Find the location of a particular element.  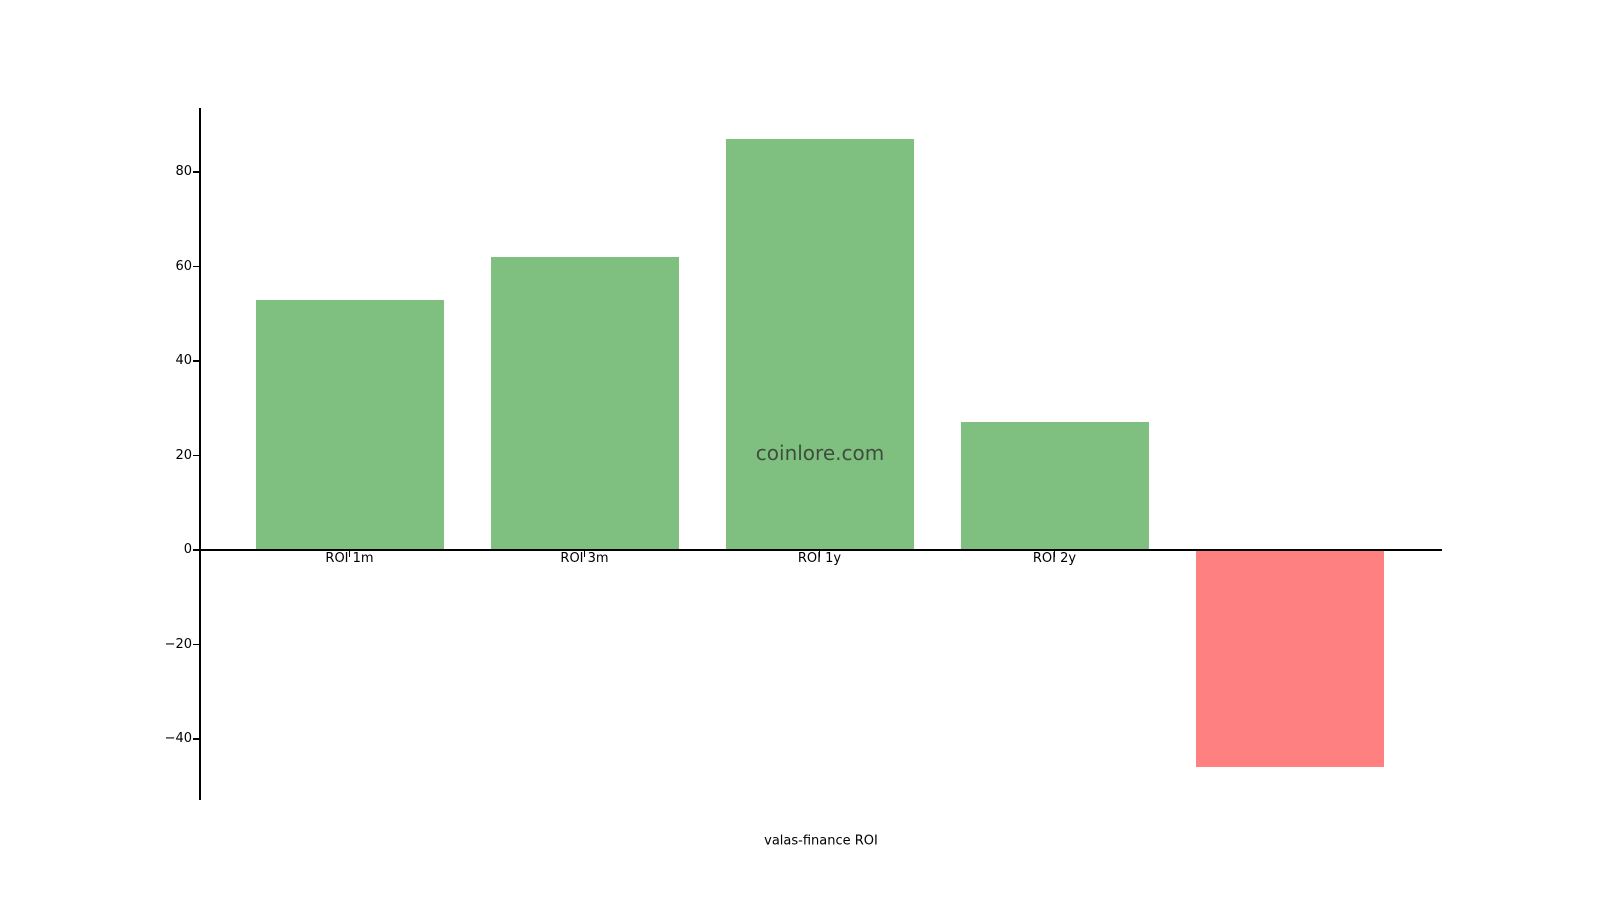

y-tick-label: 80 is located at coordinates (183, 171).